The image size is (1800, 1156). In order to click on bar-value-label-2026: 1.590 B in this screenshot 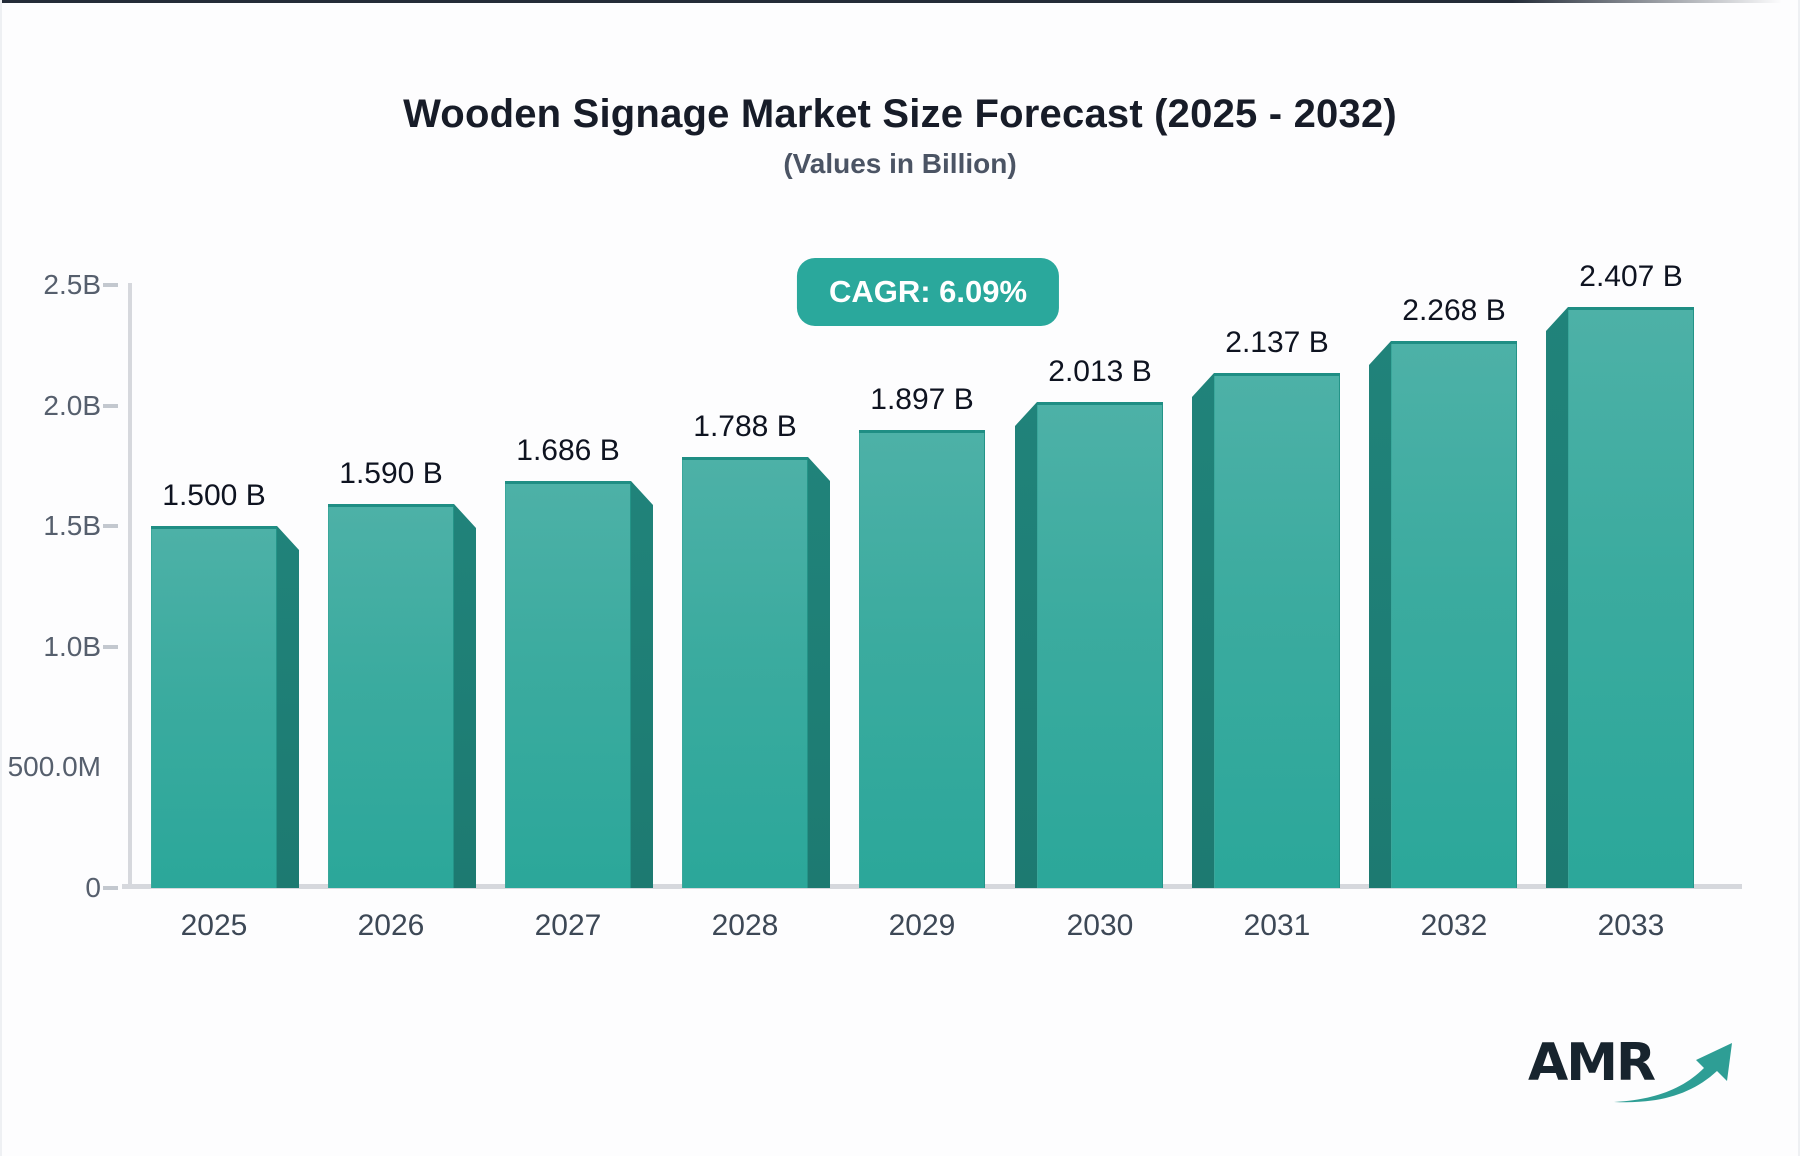, I will do `click(391, 473)`.